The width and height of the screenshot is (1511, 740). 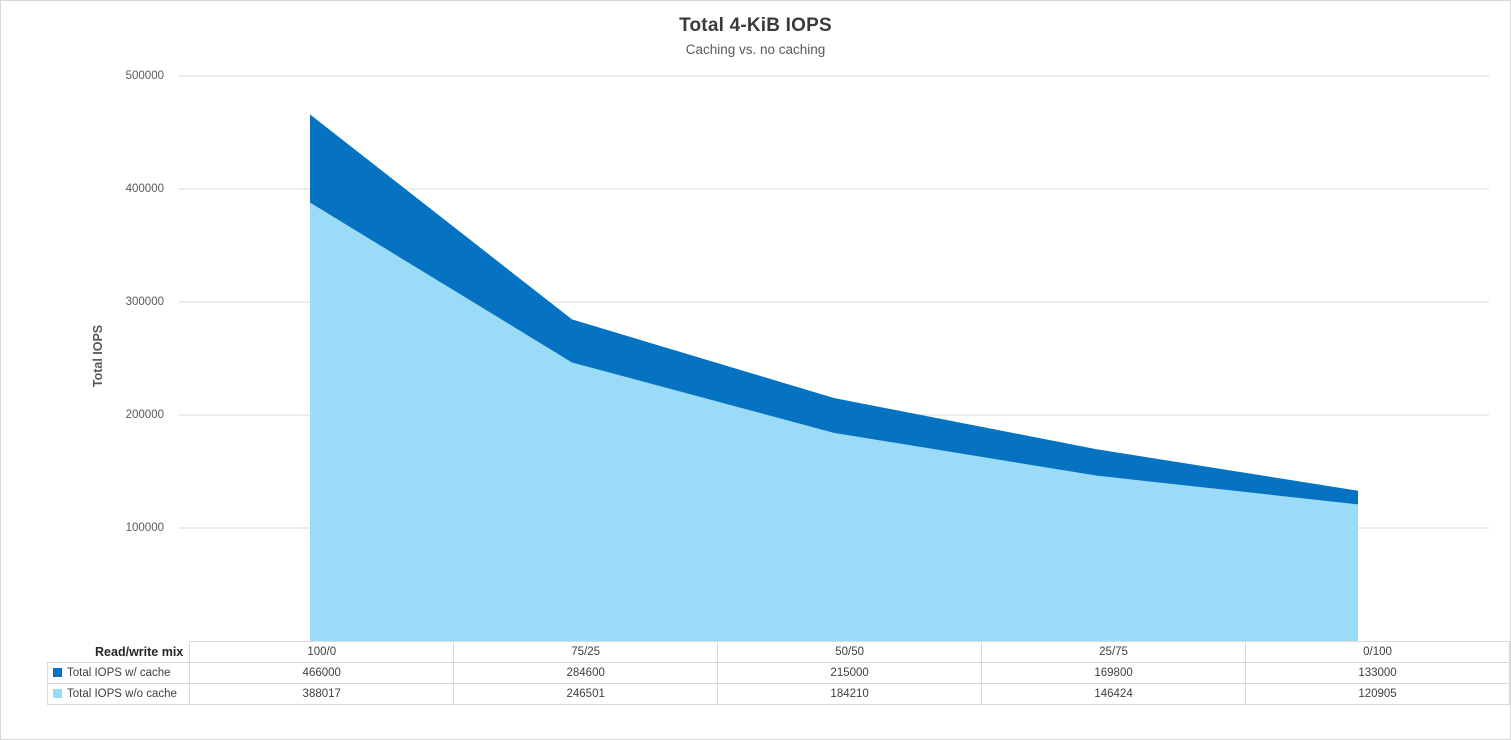 I want to click on series-name: Total IOPS w/ cache, so click(x=119, y=673).